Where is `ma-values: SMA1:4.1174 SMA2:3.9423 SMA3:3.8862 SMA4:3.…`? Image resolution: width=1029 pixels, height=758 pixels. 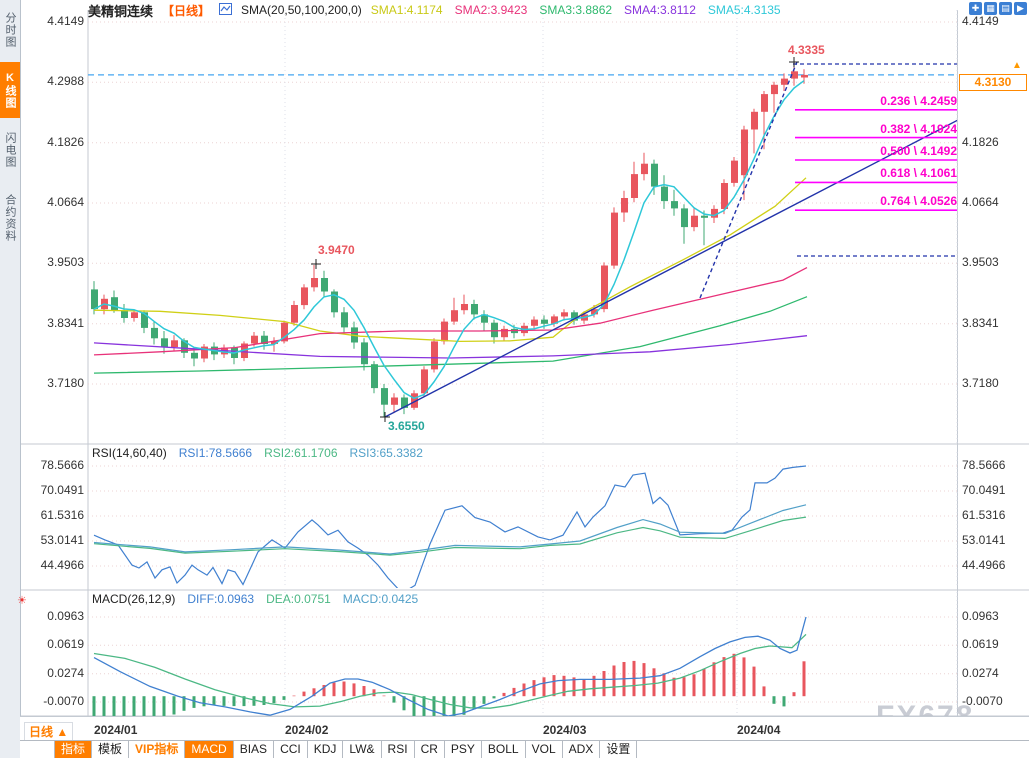
ma-values: SMA1:4.1174 SMA2:3.9423 SMA3:3.8862 SMA4:3.… is located at coordinates (576, 10).